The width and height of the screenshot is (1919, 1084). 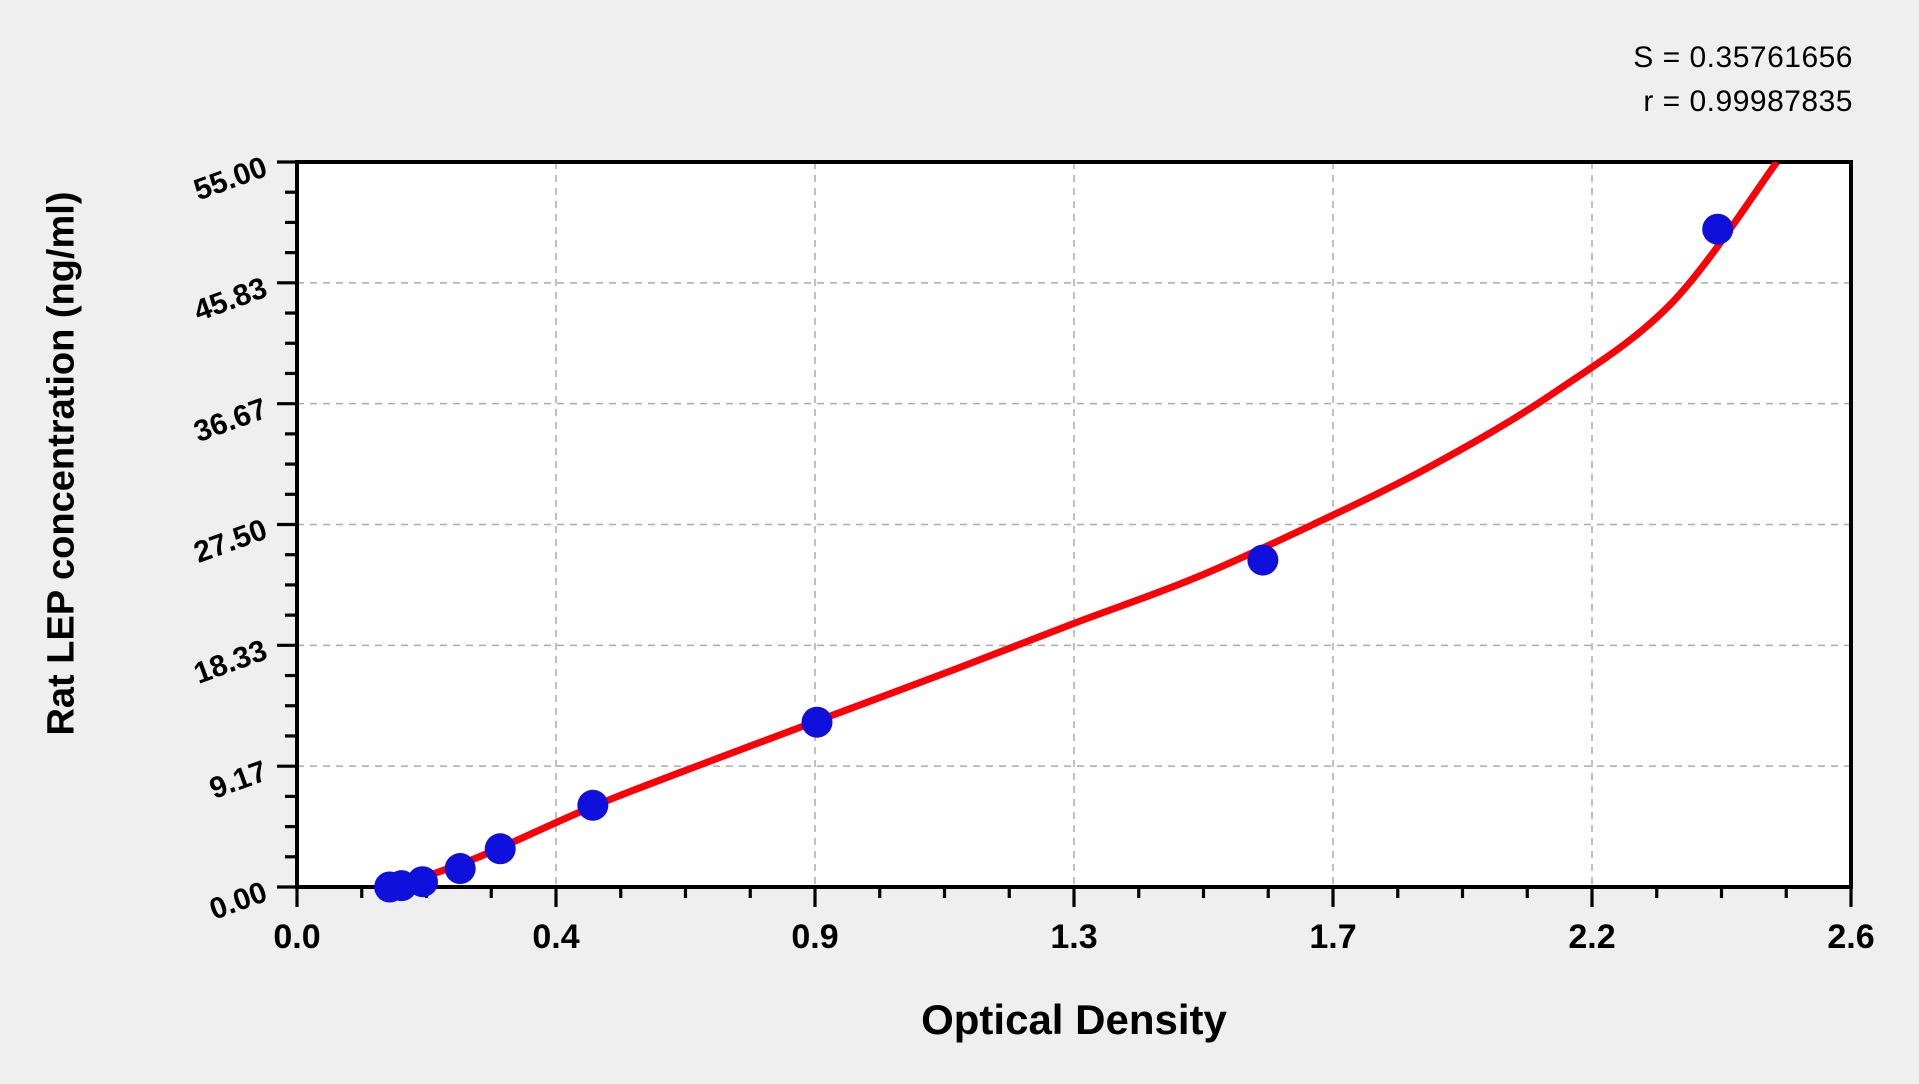 I want to click on y-tick-label: 45.83, so click(x=231, y=299).